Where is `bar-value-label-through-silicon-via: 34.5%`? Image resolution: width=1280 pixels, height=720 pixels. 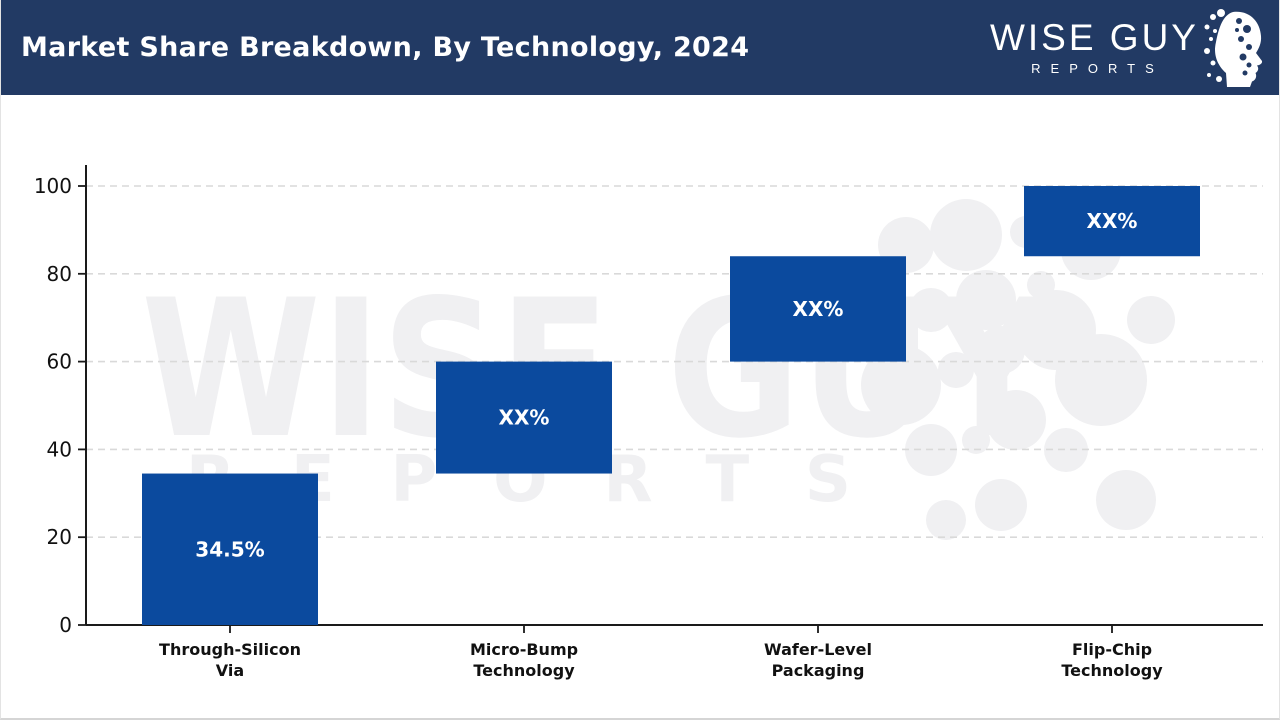
bar-value-label-through-silicon-via: 34.5% is located at coordinates (229, 549).